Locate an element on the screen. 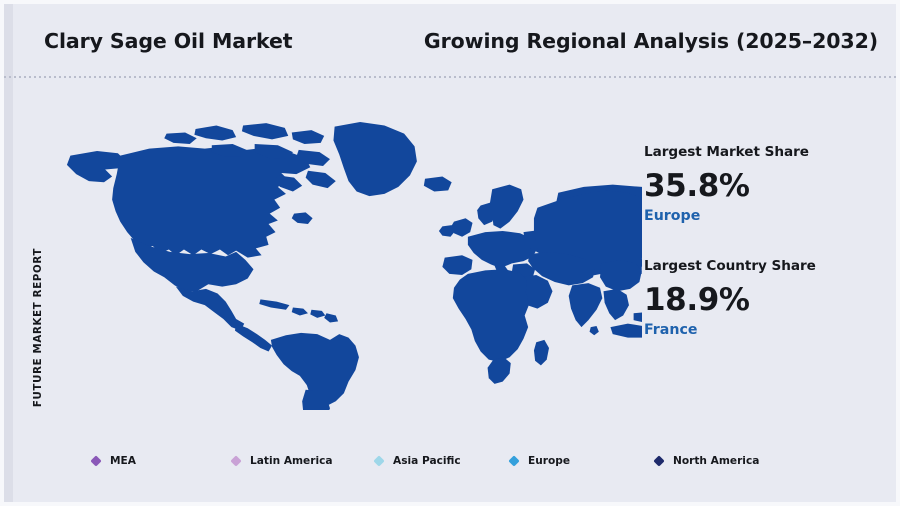  legend-item-label: Europe is located at coordinates (549, 461).